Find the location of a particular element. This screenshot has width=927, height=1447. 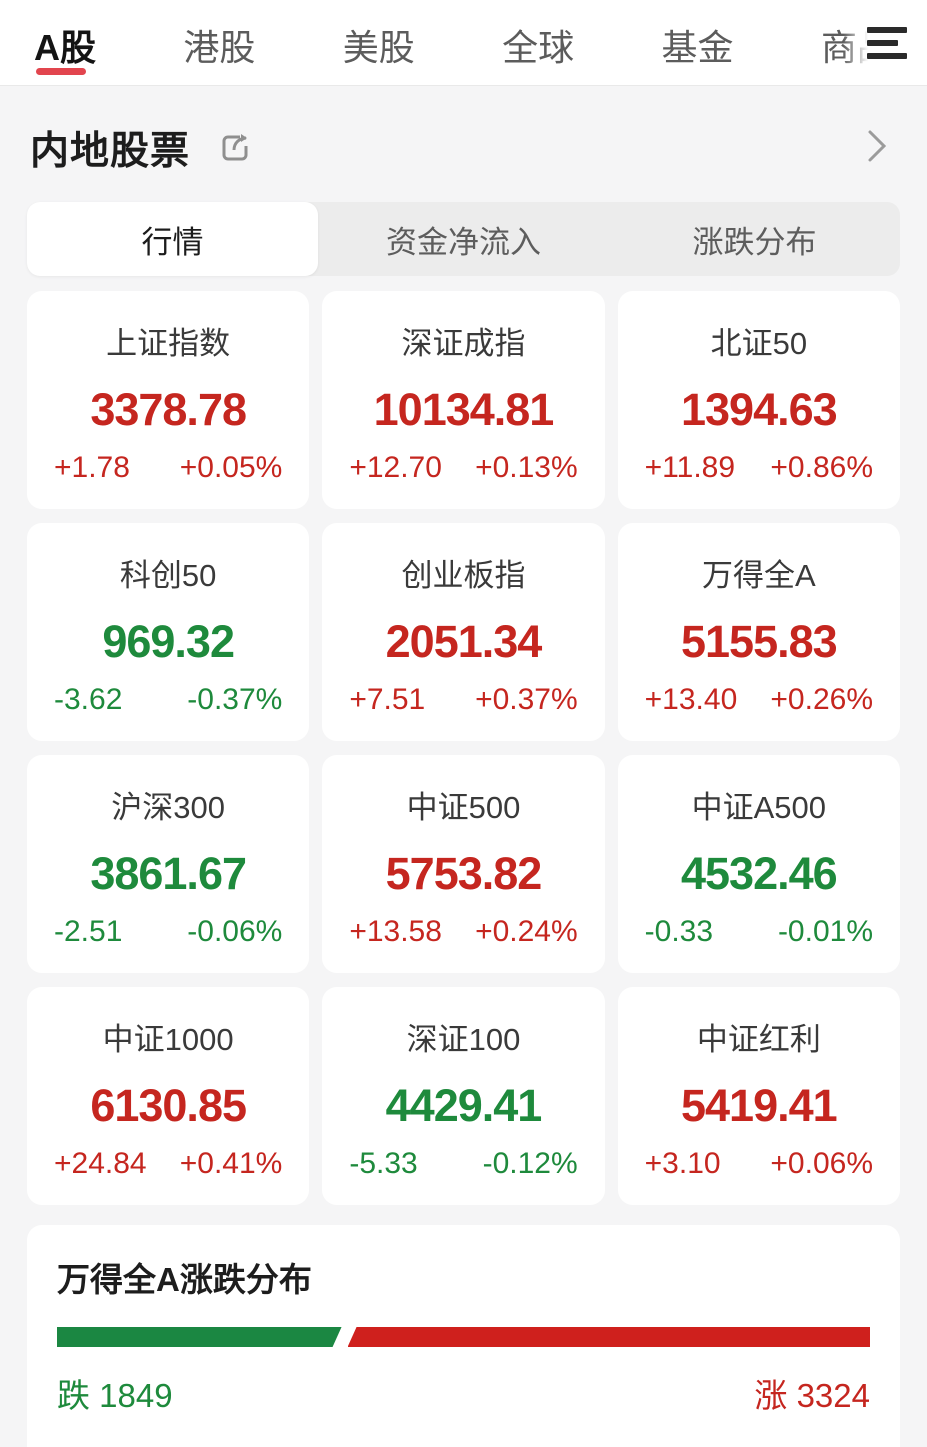

segmented-tabs: 行情 资金净流入 涨跌分布 is located at coordinates (463, 239).